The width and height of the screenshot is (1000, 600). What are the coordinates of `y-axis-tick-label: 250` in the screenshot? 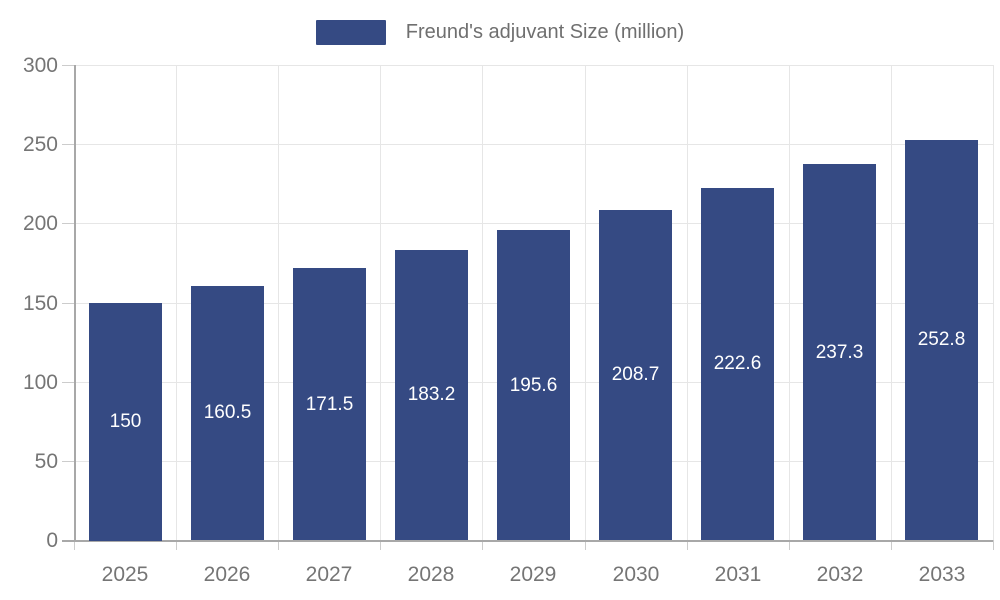 It's located at (40, 144).